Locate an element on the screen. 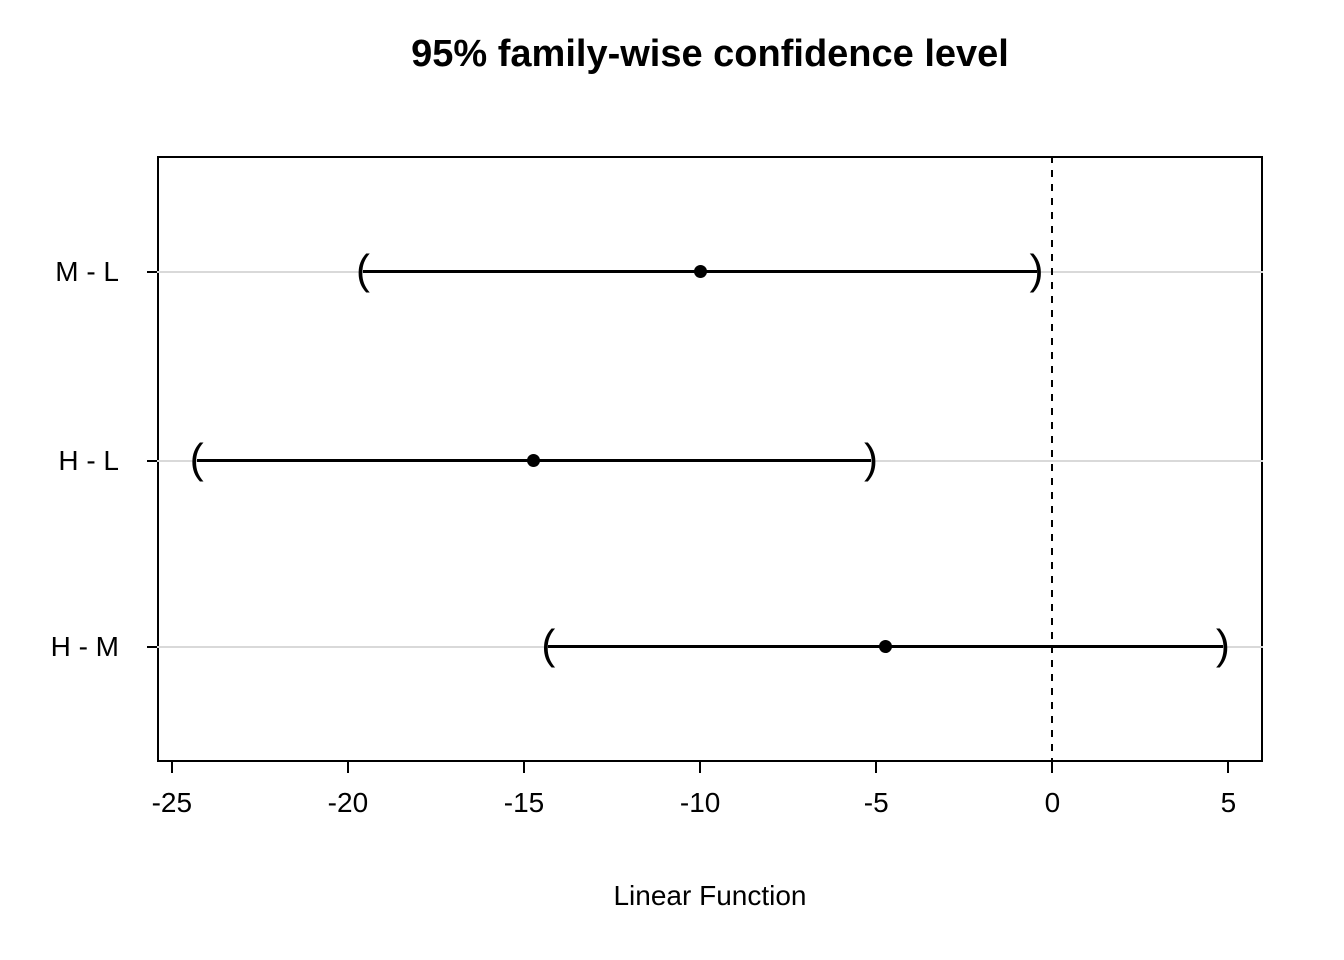  x-tick-label: -15 is located at coordinates (524, 802).